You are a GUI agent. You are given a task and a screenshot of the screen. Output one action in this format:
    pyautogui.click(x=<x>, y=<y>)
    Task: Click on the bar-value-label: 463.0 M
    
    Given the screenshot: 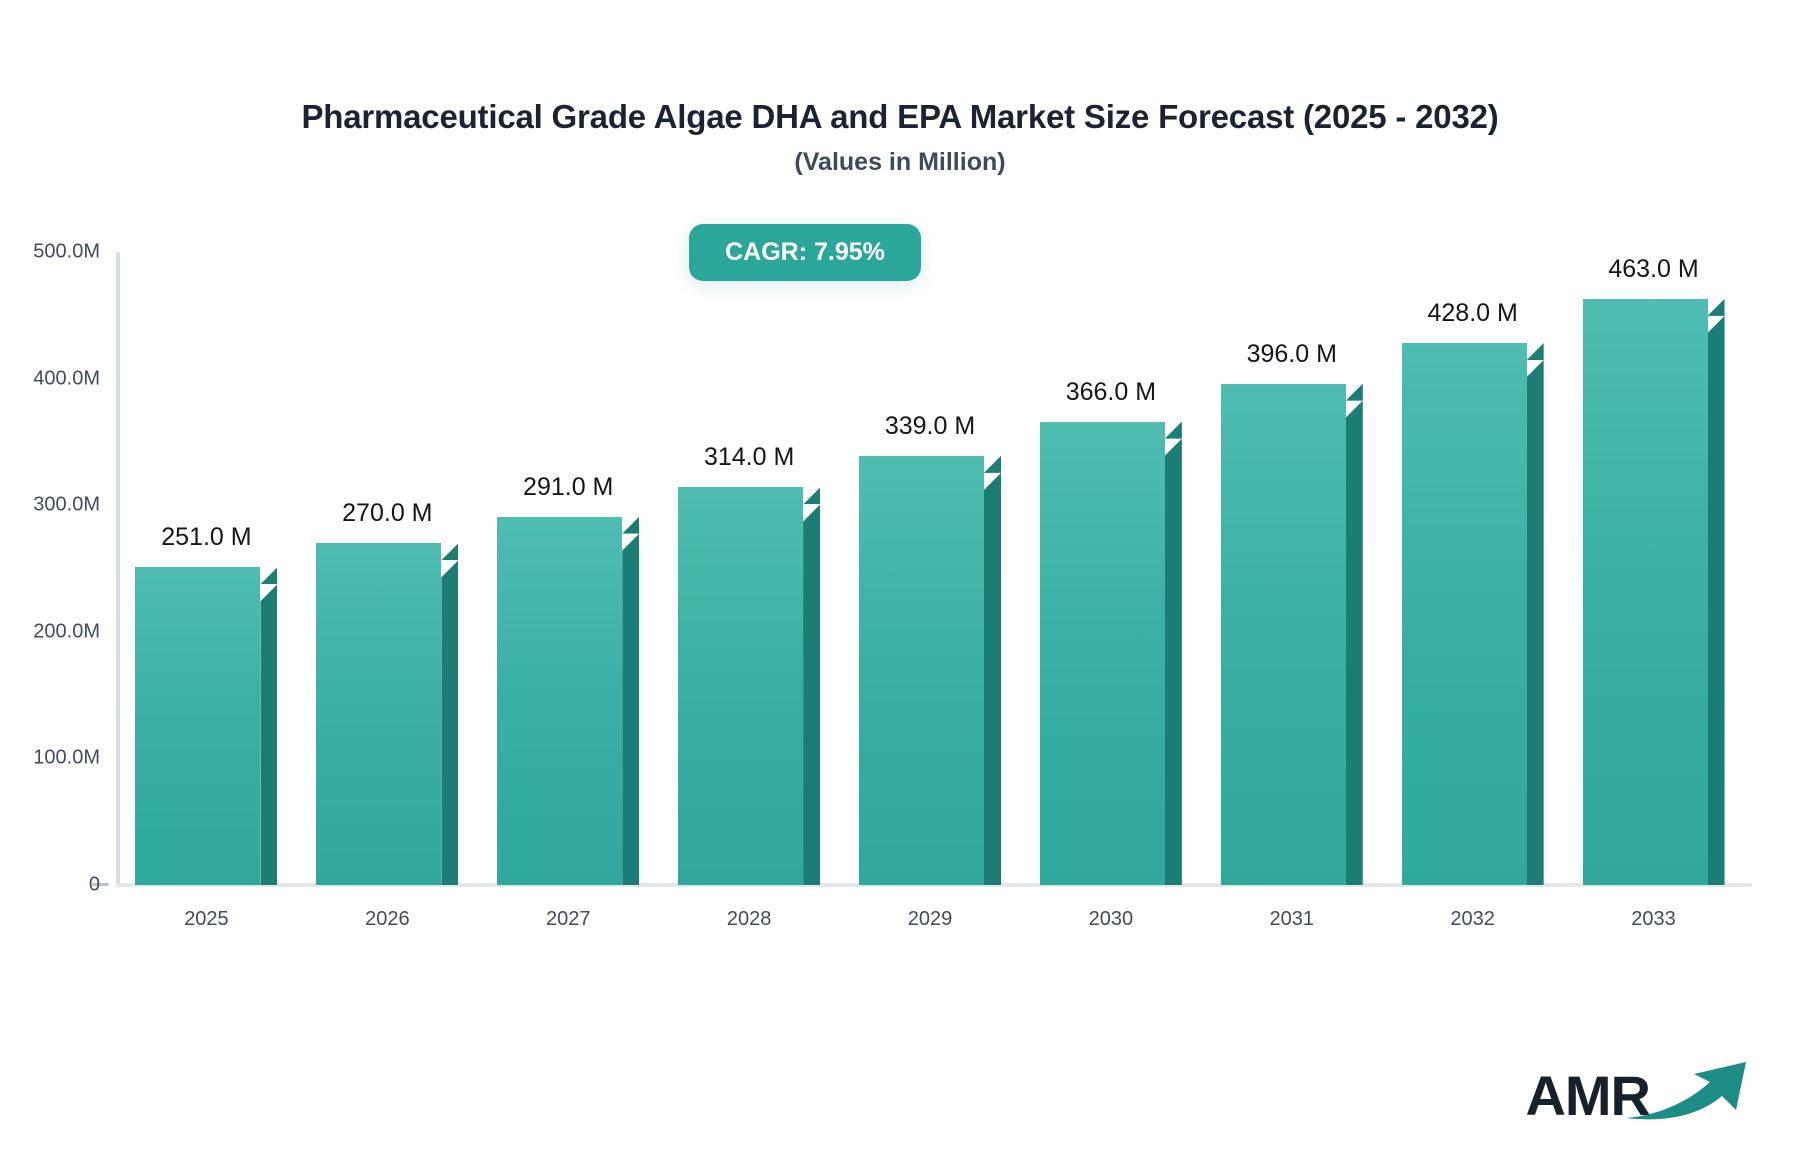 What is the action you would take?
    pyautogui.click(x=1653, y=268)
    